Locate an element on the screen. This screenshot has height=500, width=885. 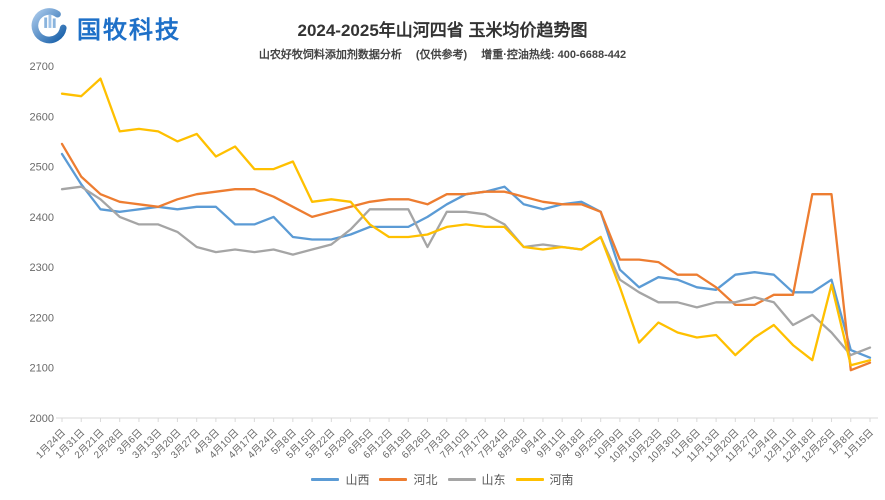
legend-item-山西: 山西 is located at coordinates (340, 479).